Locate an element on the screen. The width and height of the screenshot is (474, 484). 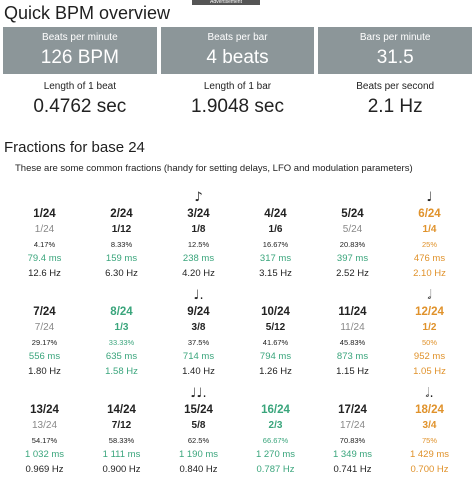
frequency-value: 4.20 Hz is located at coordinates (198, 273).